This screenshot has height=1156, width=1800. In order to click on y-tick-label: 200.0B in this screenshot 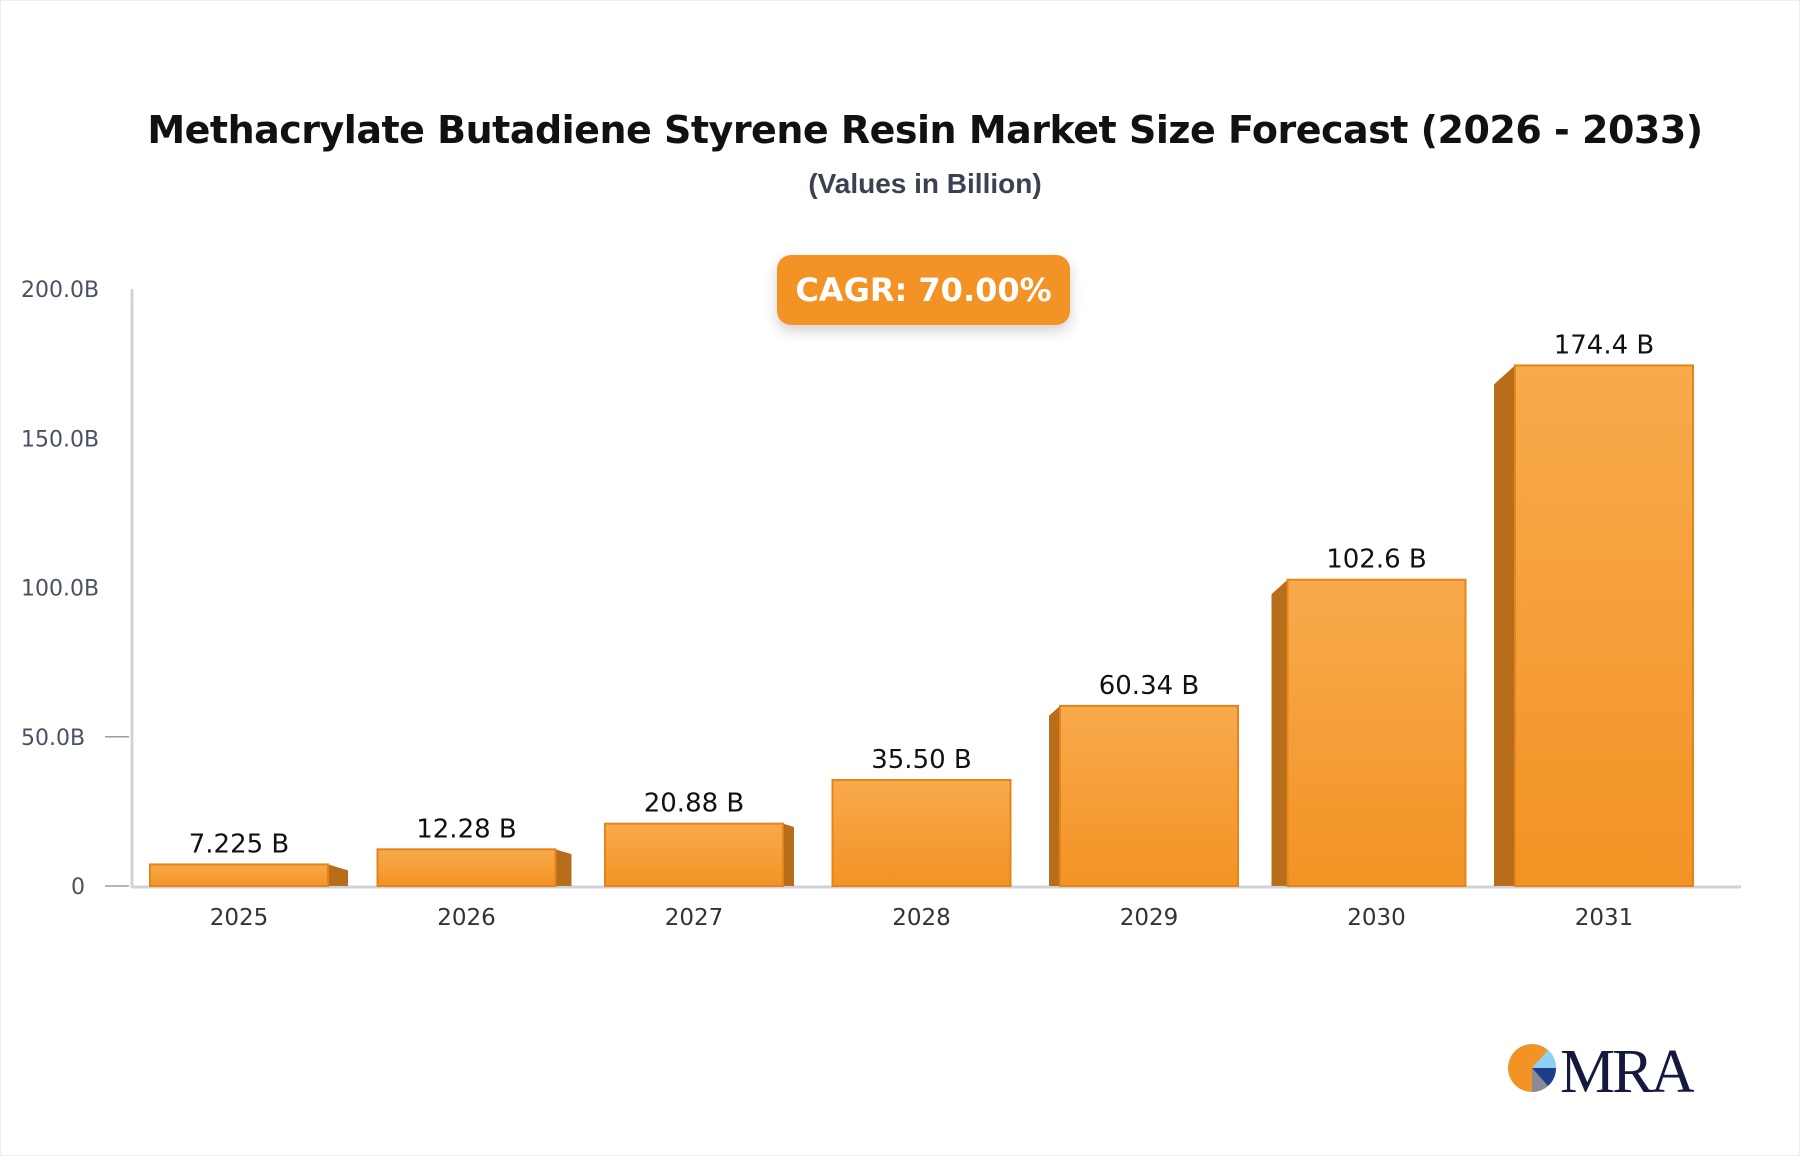, I will do `click(60, 290)`.